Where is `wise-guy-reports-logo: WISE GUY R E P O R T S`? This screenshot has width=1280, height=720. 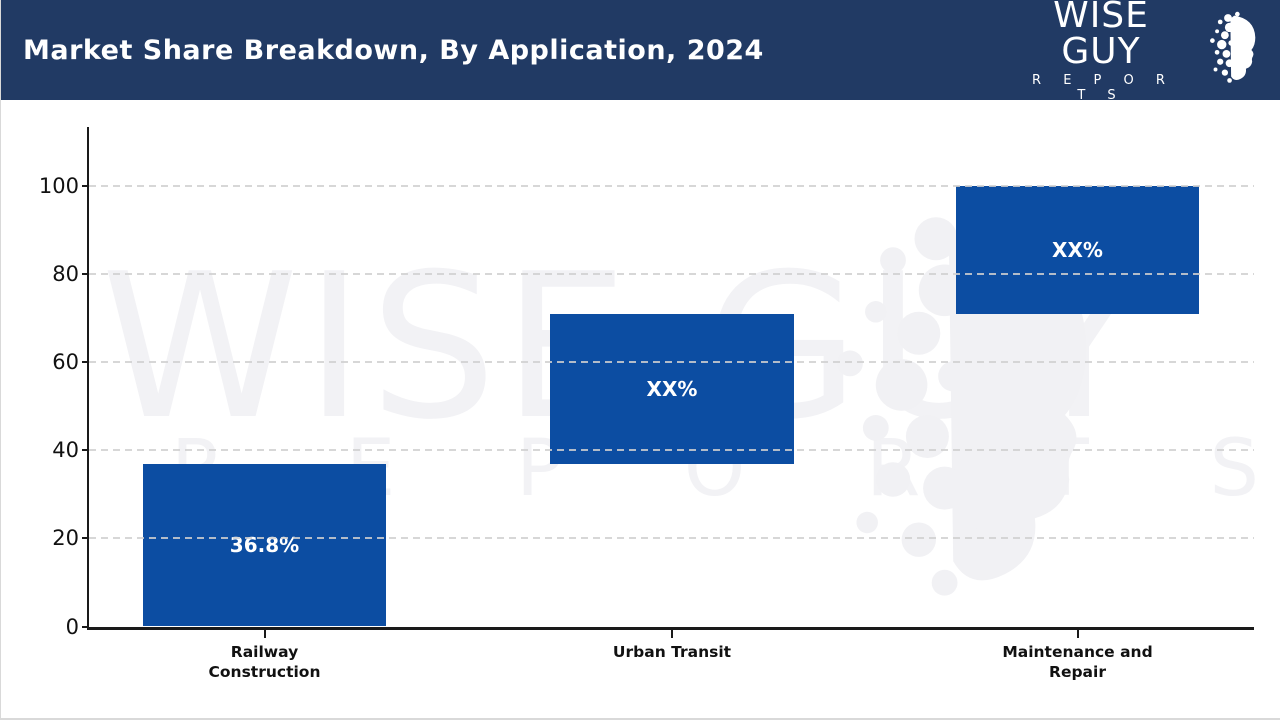 wise-guy-reports-logo: WISE GUY R E P O R T S is located at coordinates (1142, 51).